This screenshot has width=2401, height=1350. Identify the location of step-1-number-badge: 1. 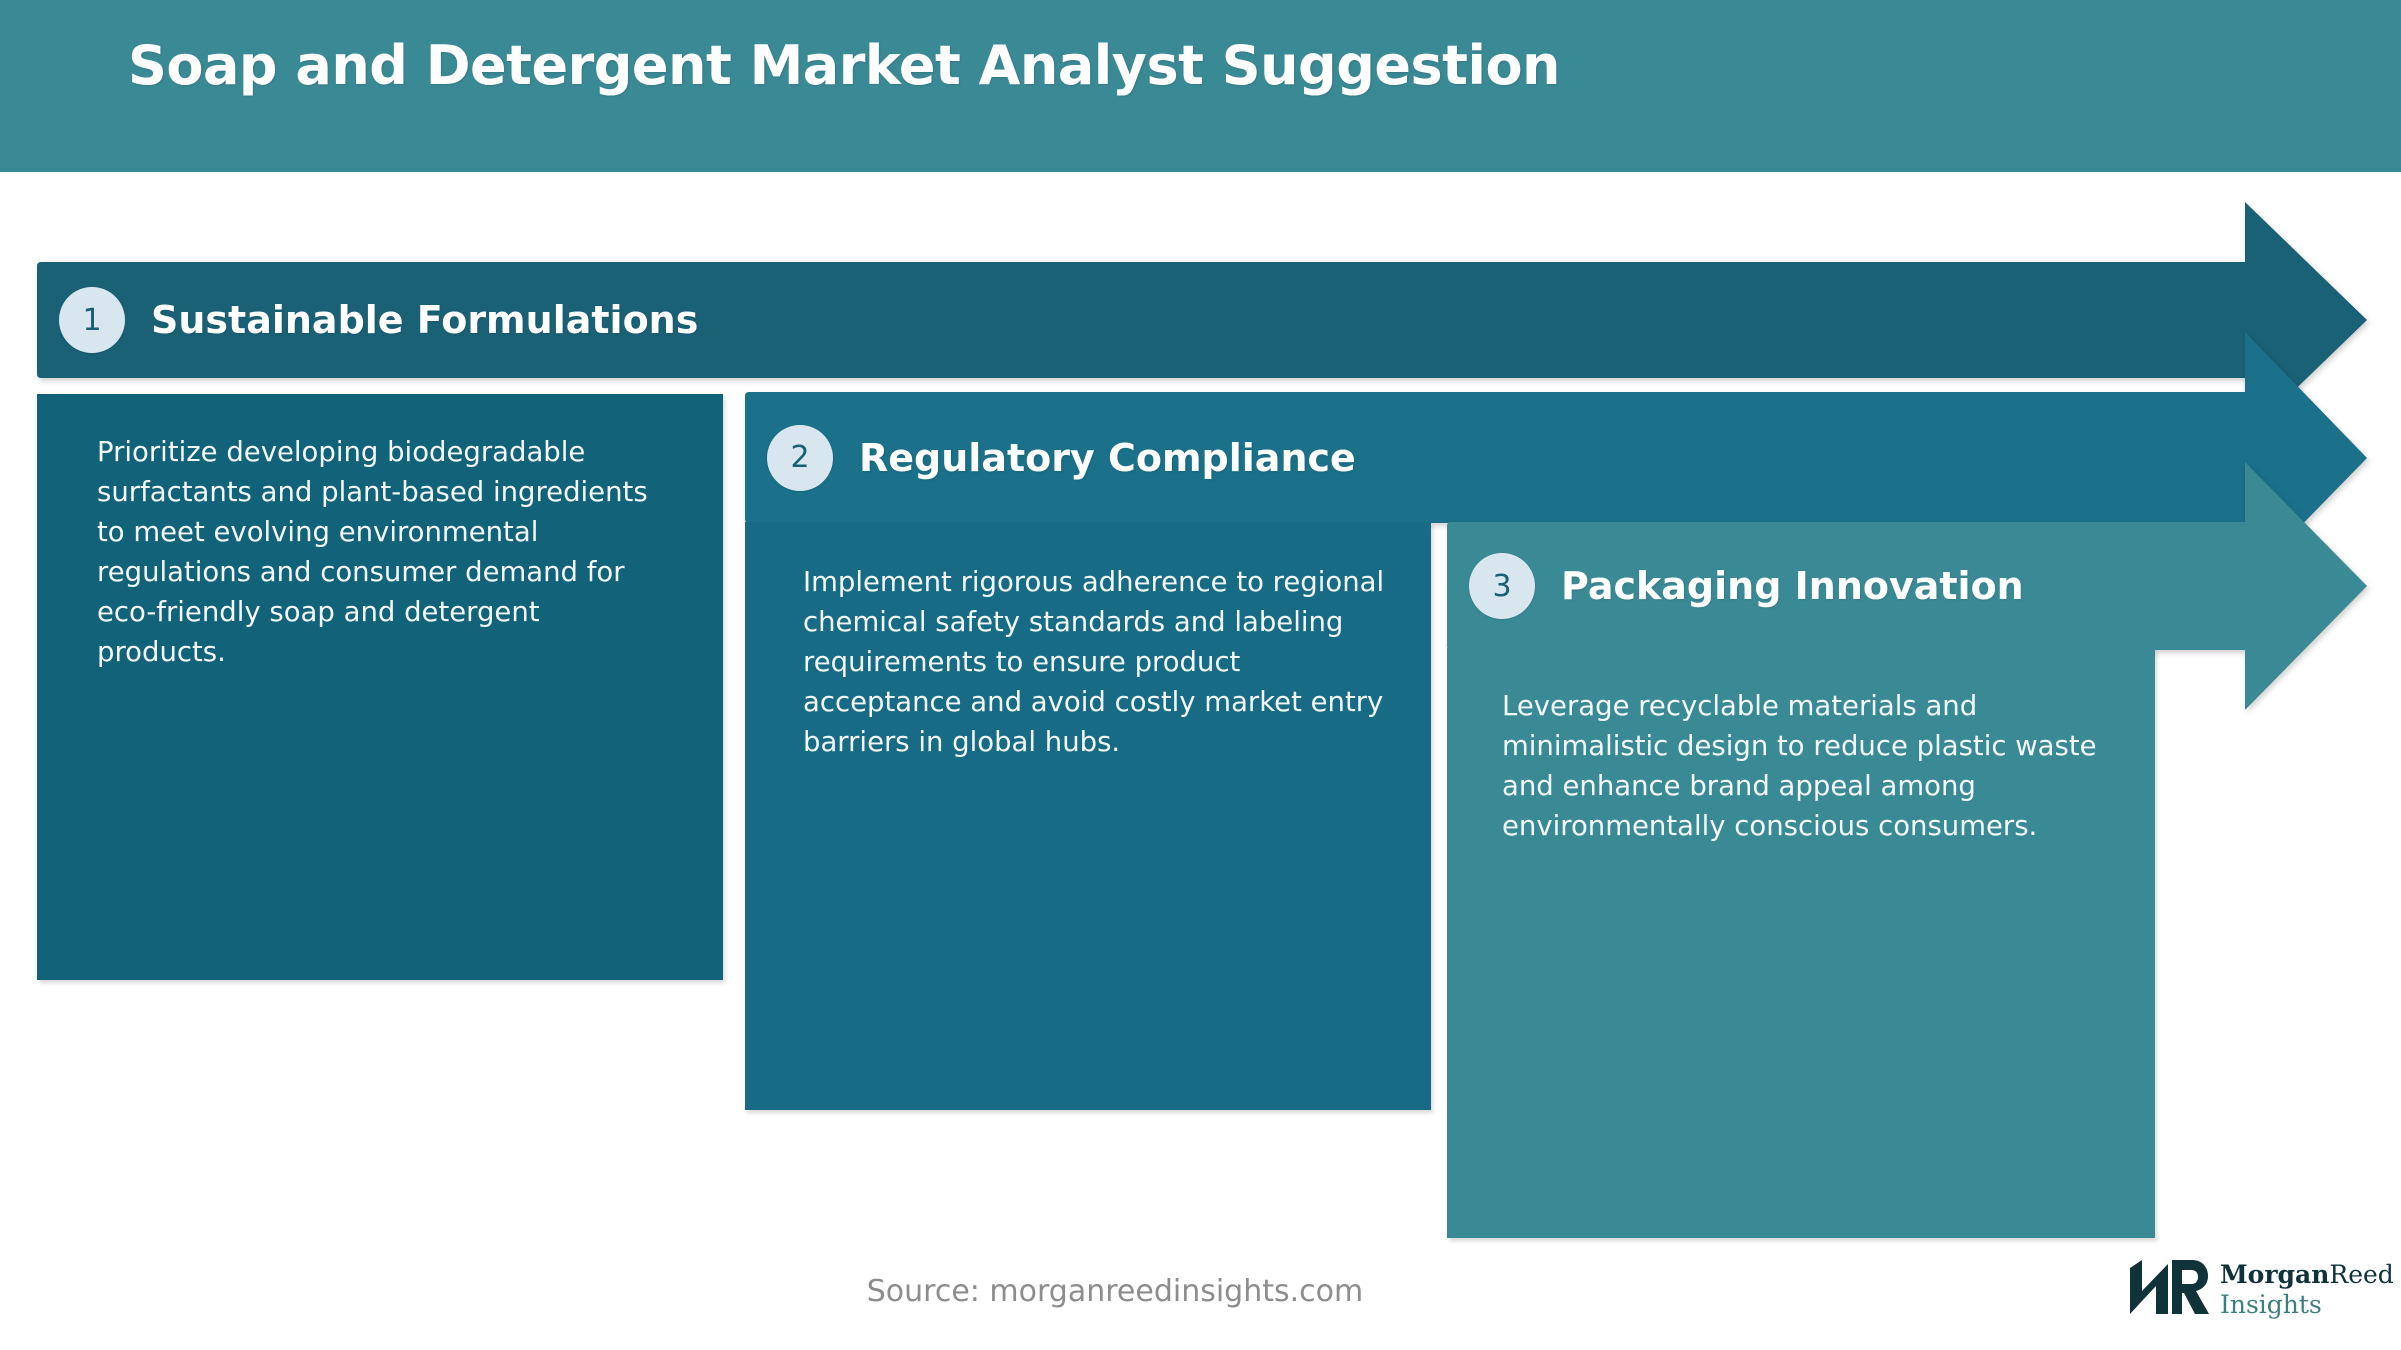
(92, 320).